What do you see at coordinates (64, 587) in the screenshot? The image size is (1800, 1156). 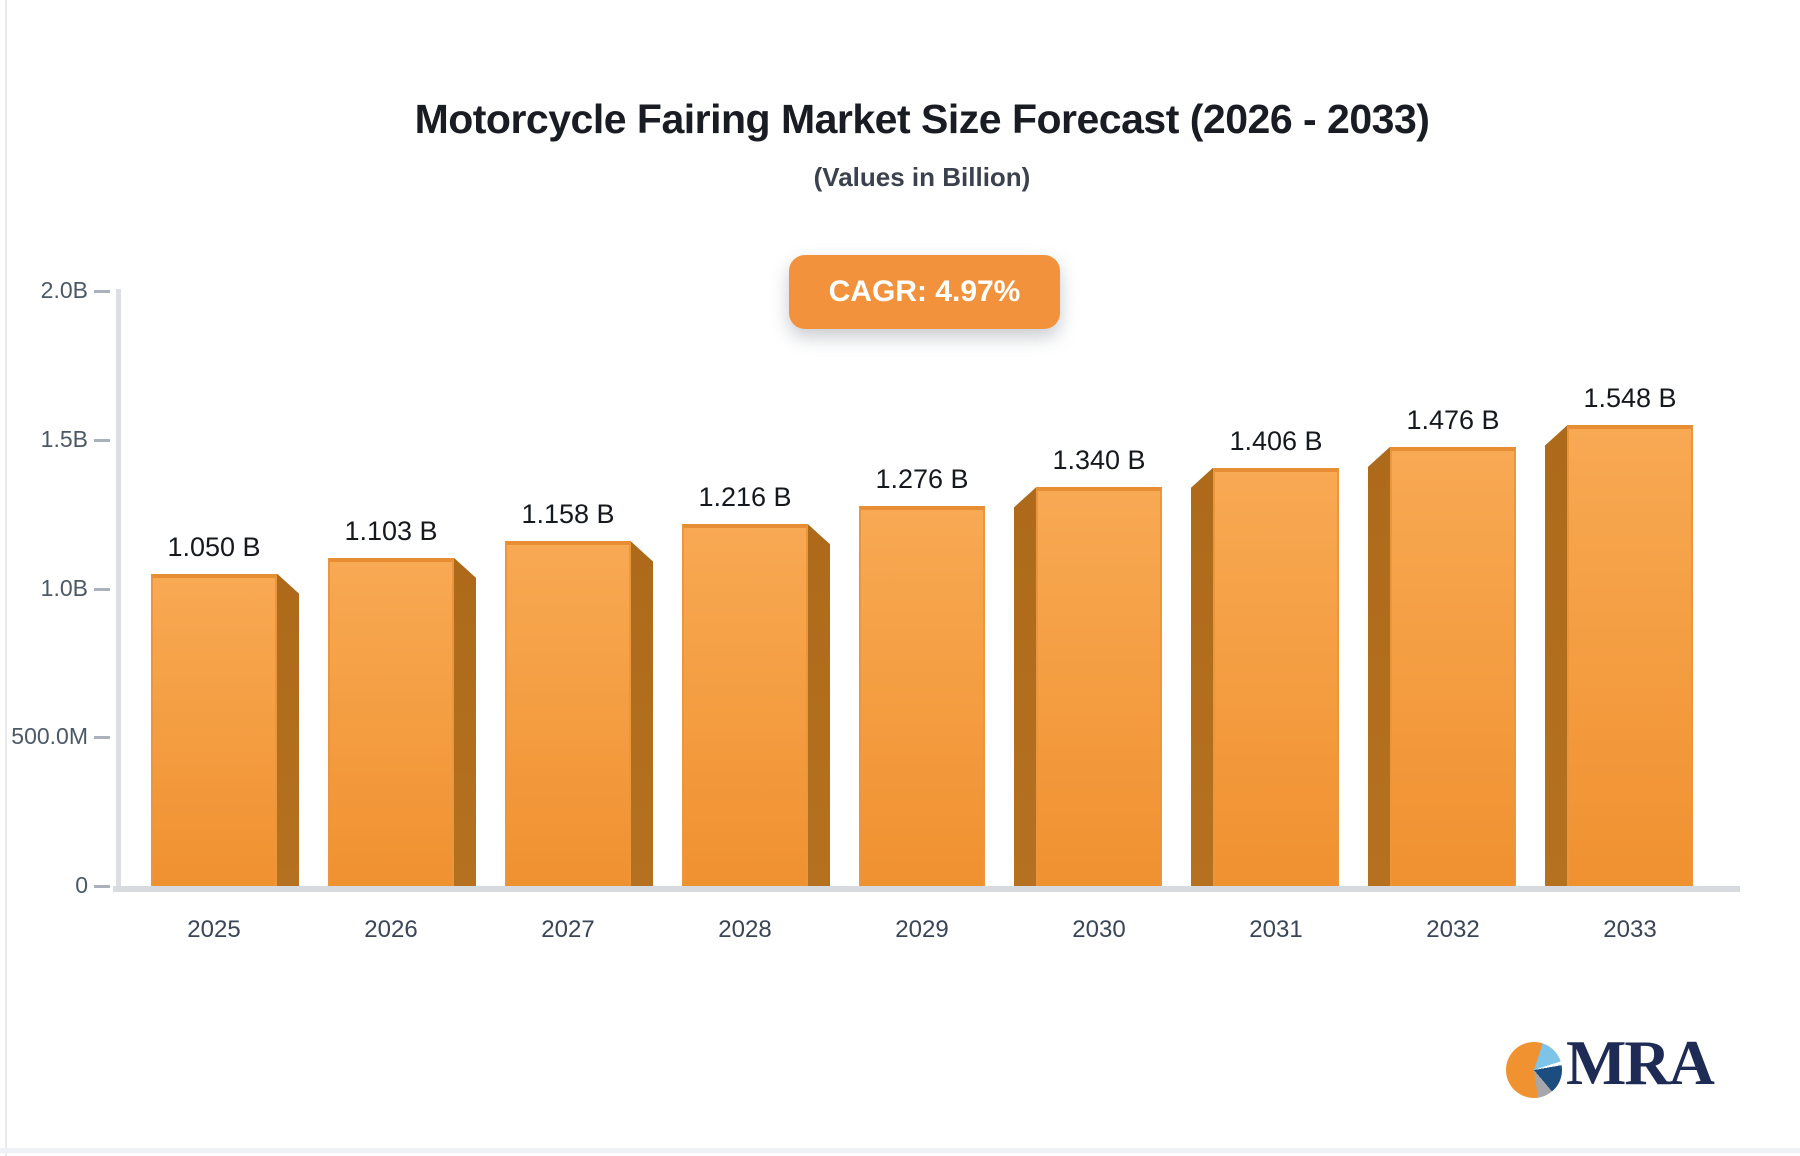 I see `y-tick-label-1.0B: 1.0B` at bounding box center [64, 587].